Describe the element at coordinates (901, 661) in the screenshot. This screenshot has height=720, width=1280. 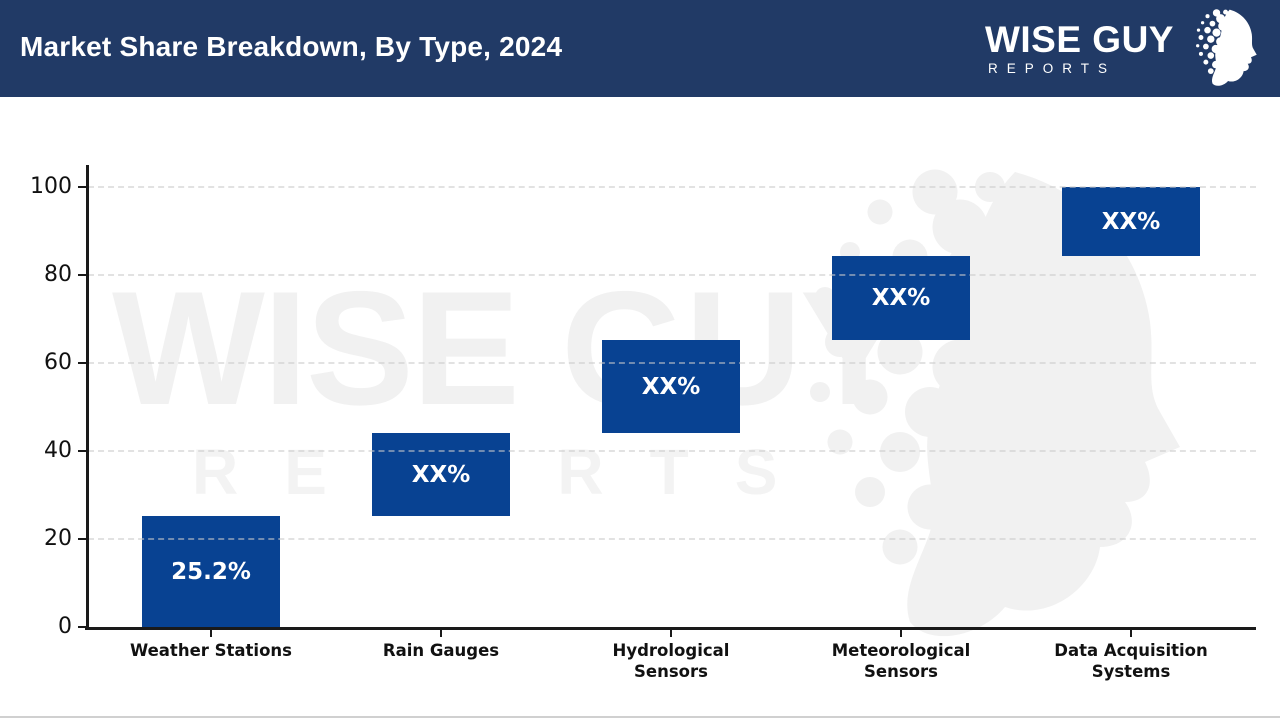
I see `x-axis-category-label: Meteorological Sensors` at that location.